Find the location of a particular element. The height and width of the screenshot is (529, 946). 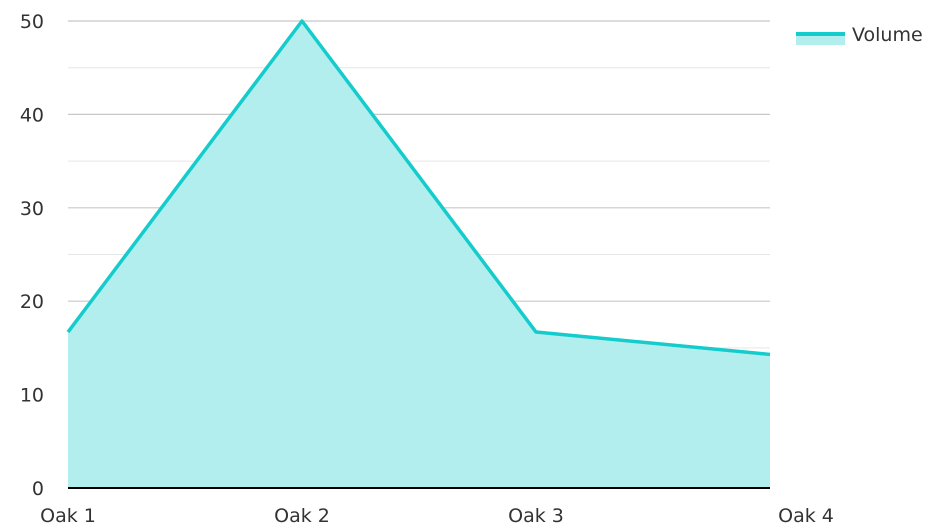

x-tick-label: Oak 4 is located at coordinates (806, 516).